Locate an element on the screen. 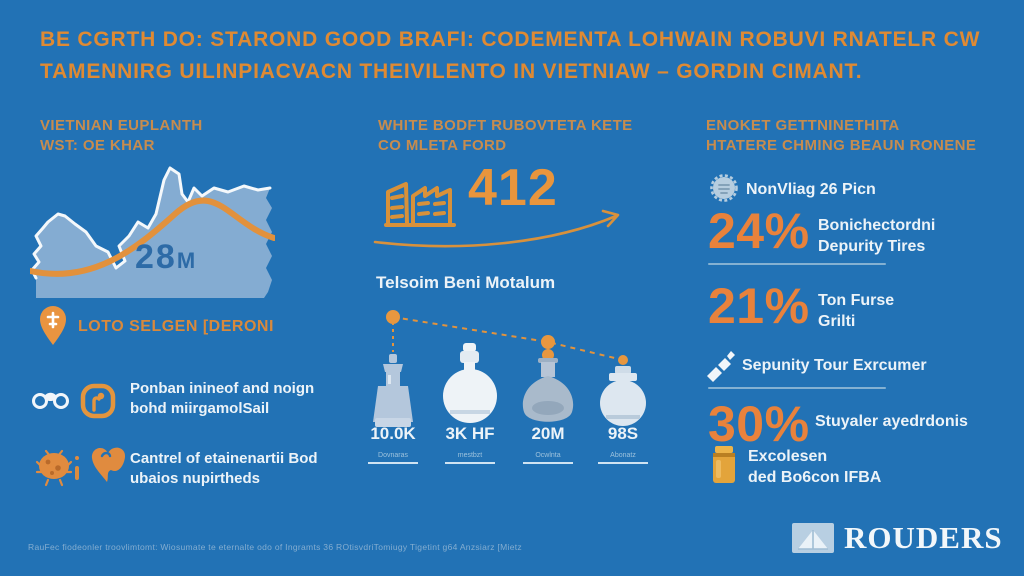 This screenshot has width=1024, height=576. left-feature-1-line2: bohd miirgamolSail is located at coordinates (200, 409).